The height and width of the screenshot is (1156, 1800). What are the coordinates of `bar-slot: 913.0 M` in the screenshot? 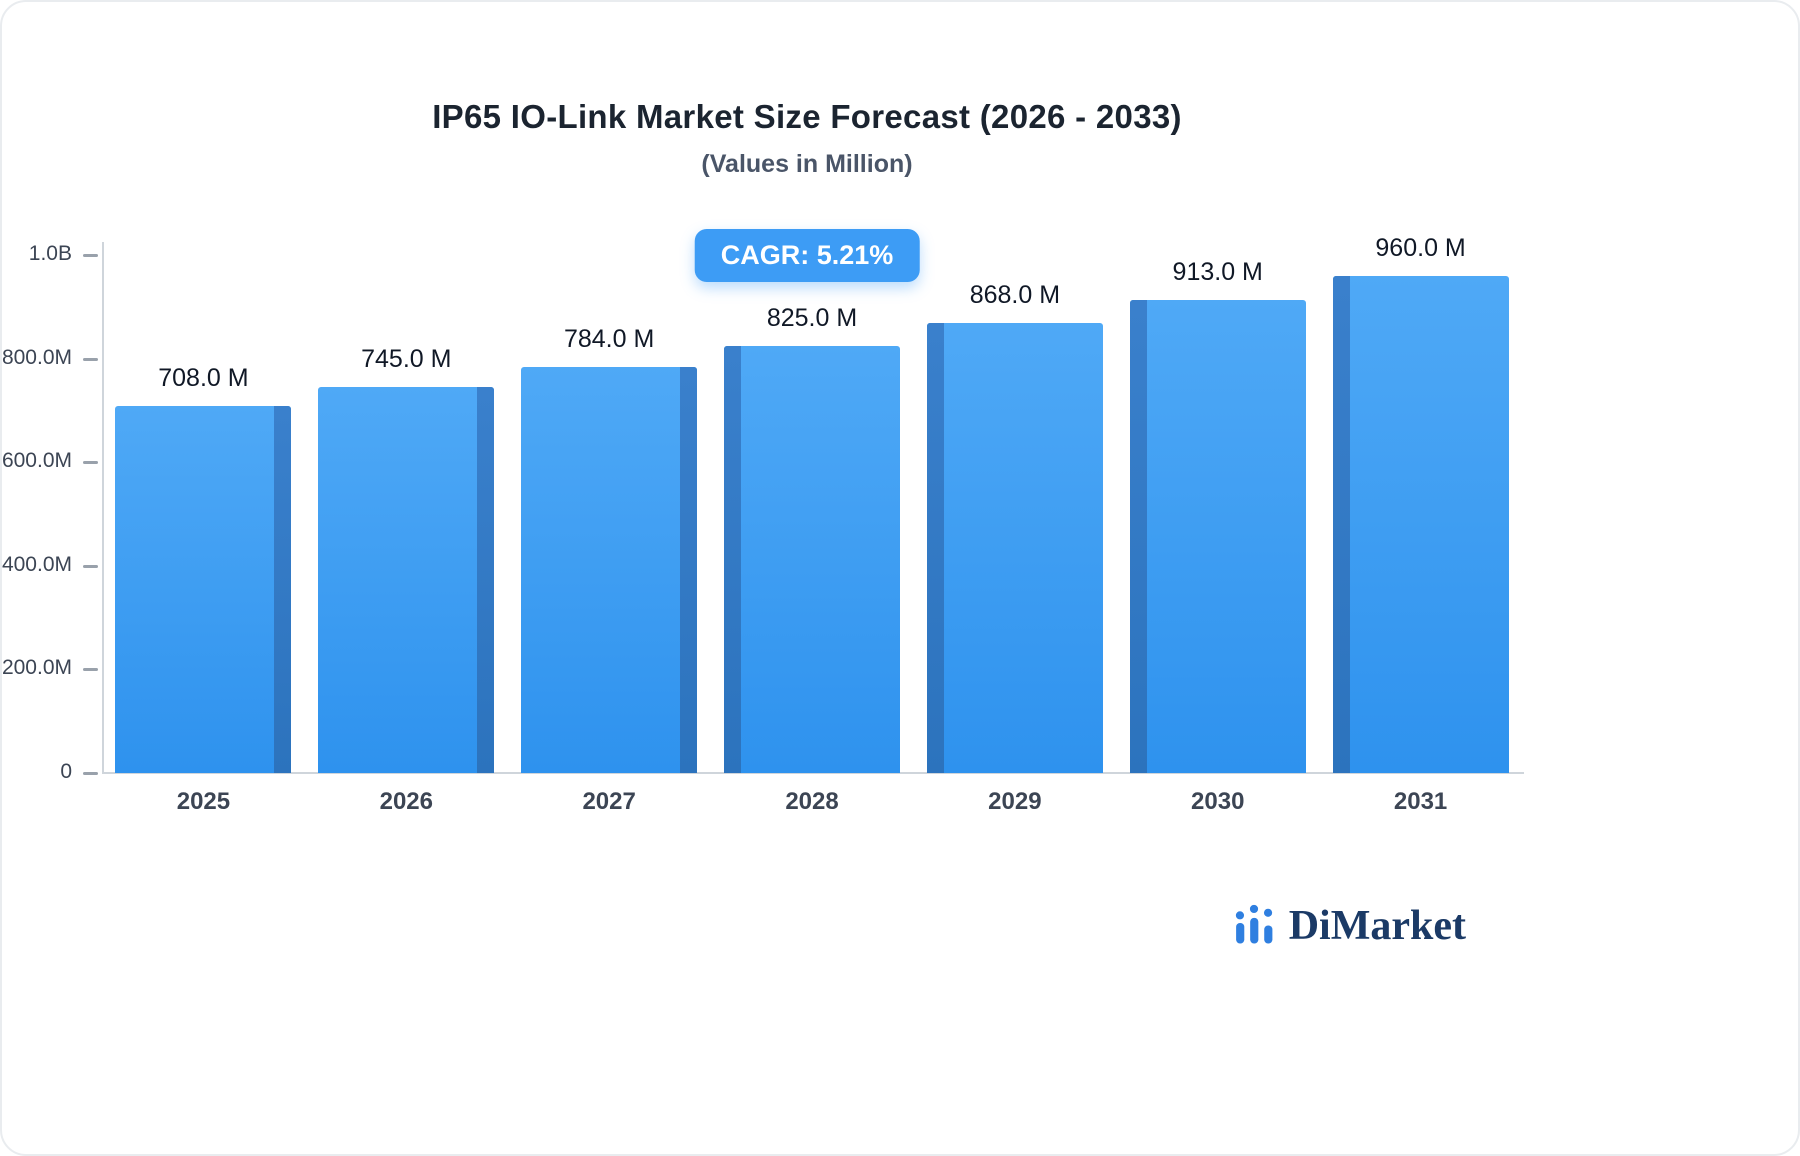 It's located at (1217, 514).